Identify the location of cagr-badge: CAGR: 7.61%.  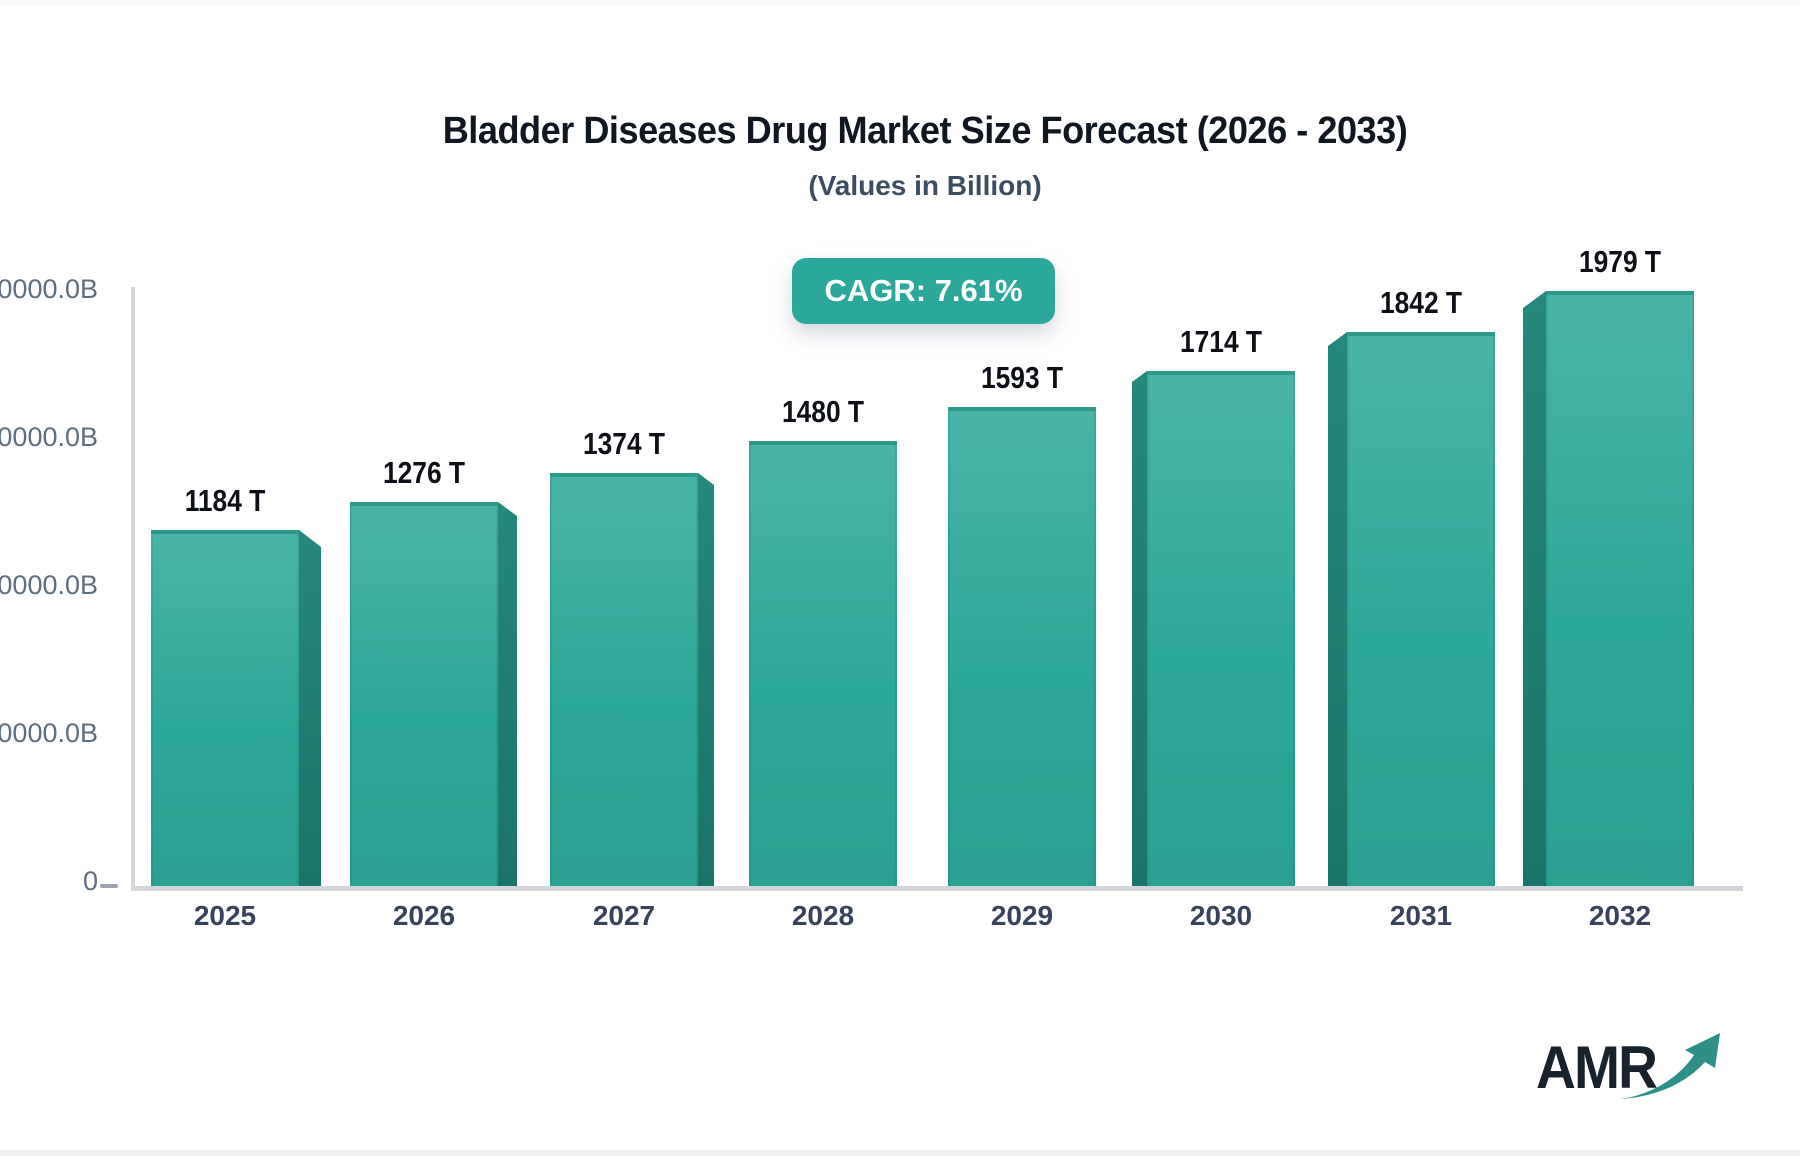
(923, 291).